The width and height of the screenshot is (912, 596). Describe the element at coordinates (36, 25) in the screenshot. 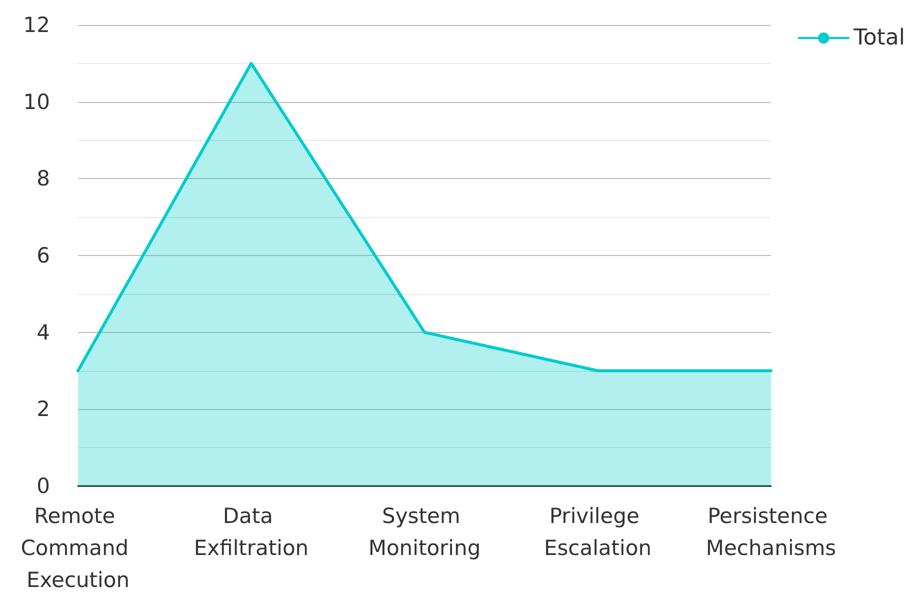

I see `y-tick-label: 12` at that location.